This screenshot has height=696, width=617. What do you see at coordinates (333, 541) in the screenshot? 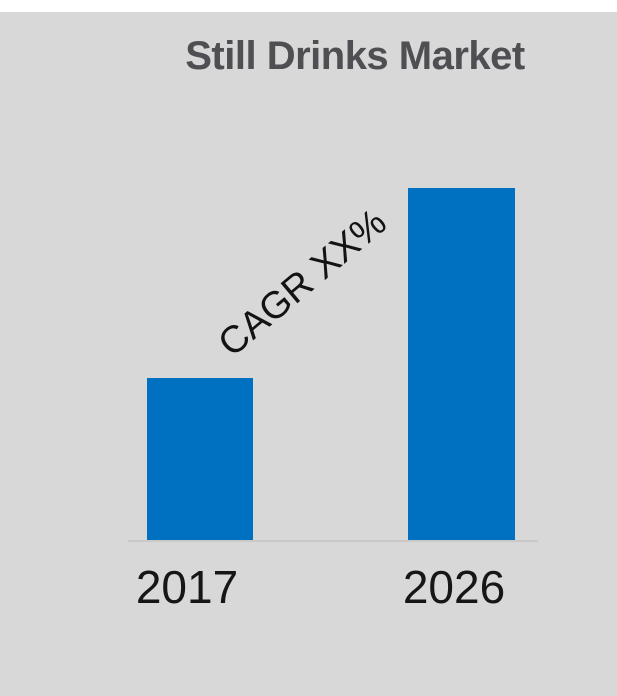
I see `x-axis-line` at bounding box center [333, 541].